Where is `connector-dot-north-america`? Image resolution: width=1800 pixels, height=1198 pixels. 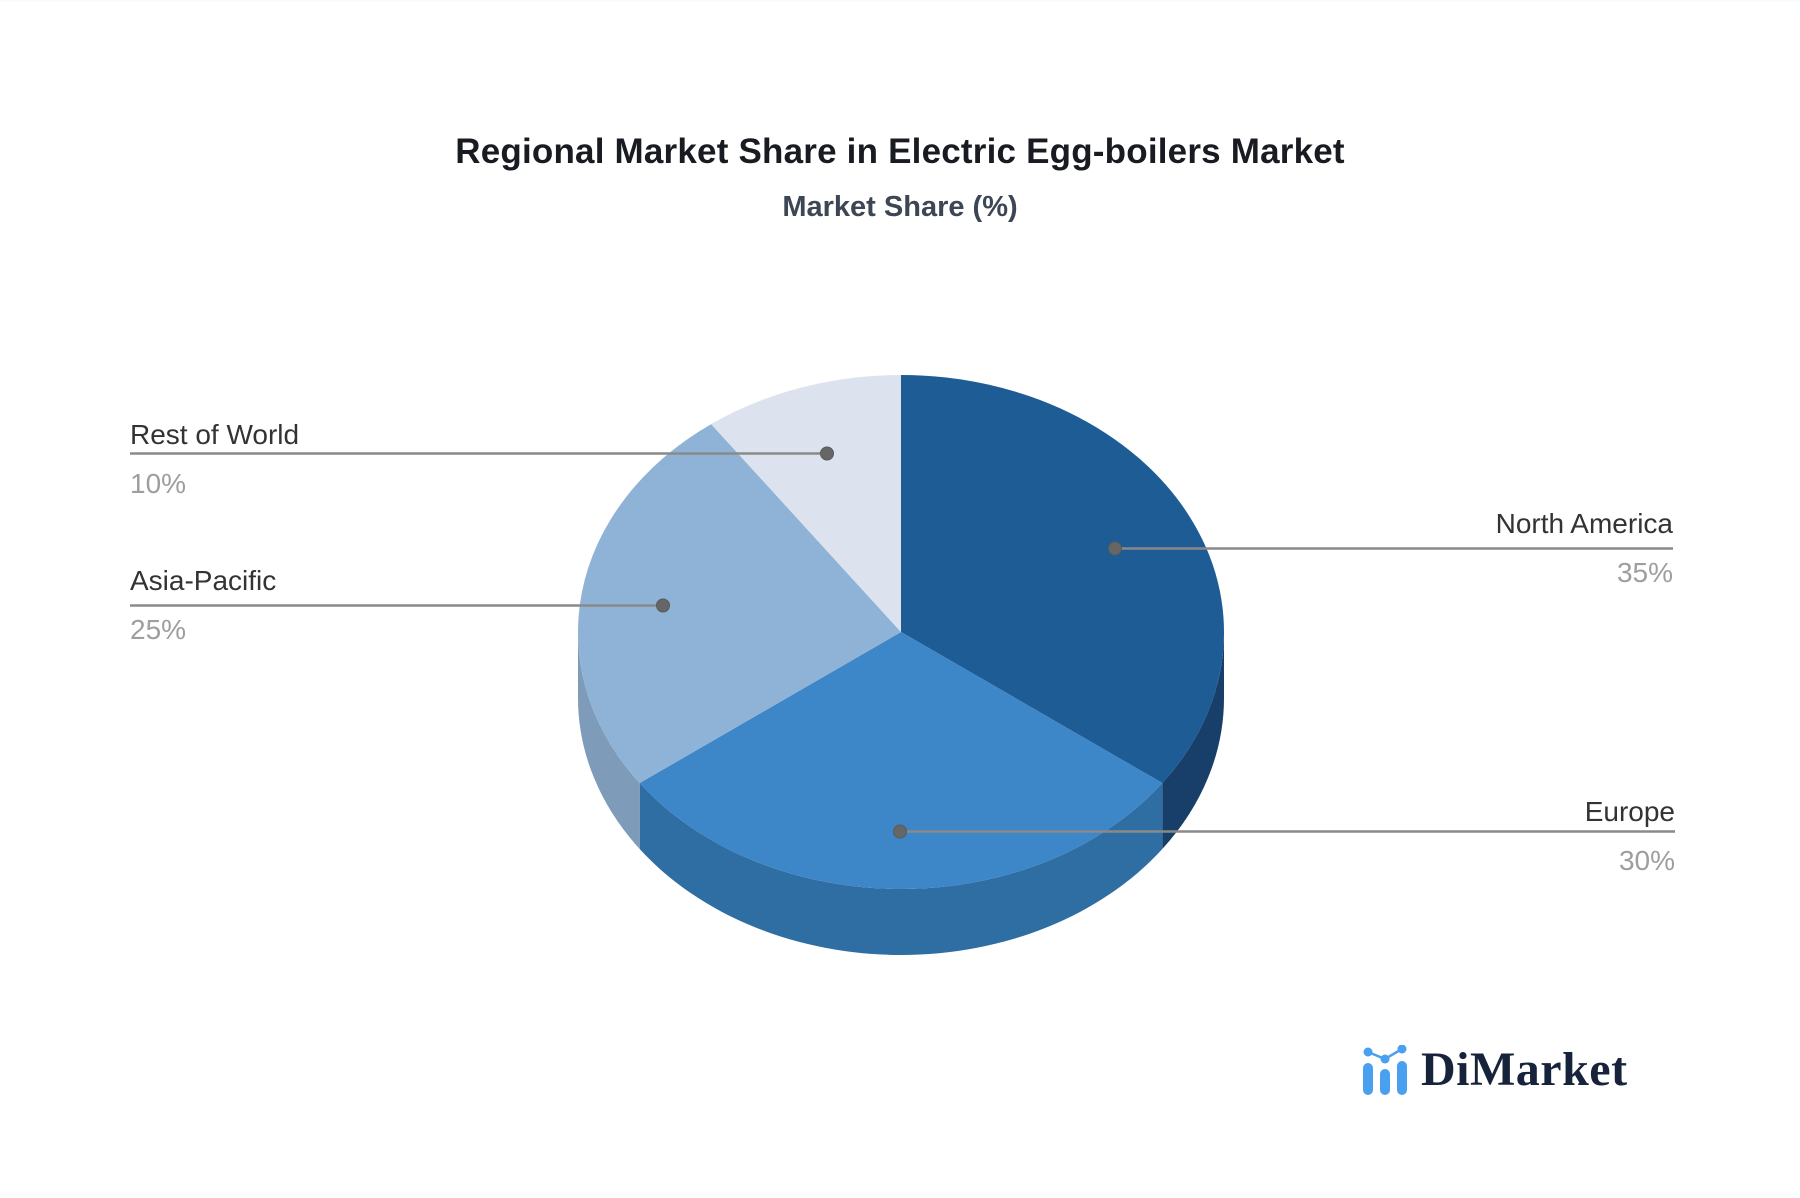 connector-dot-north-america is located at coordinates (1115, 548).